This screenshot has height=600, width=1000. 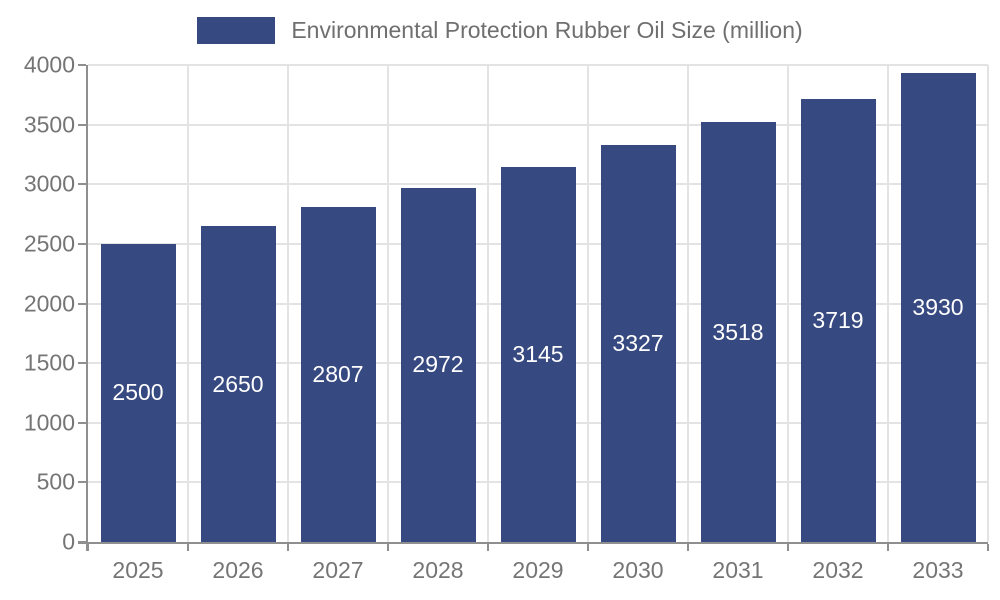 I want to click on y-tick-label: 4000, so click(x=49, y=64).